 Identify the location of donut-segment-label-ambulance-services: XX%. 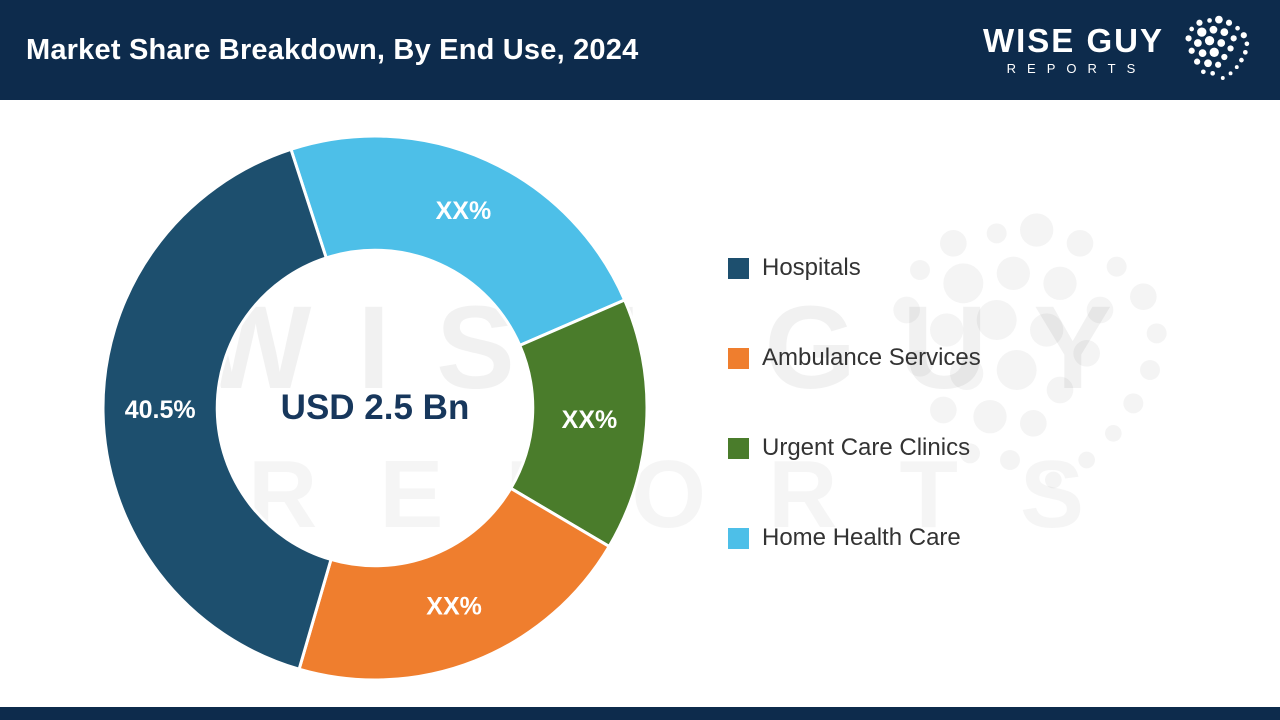
(454, 606).